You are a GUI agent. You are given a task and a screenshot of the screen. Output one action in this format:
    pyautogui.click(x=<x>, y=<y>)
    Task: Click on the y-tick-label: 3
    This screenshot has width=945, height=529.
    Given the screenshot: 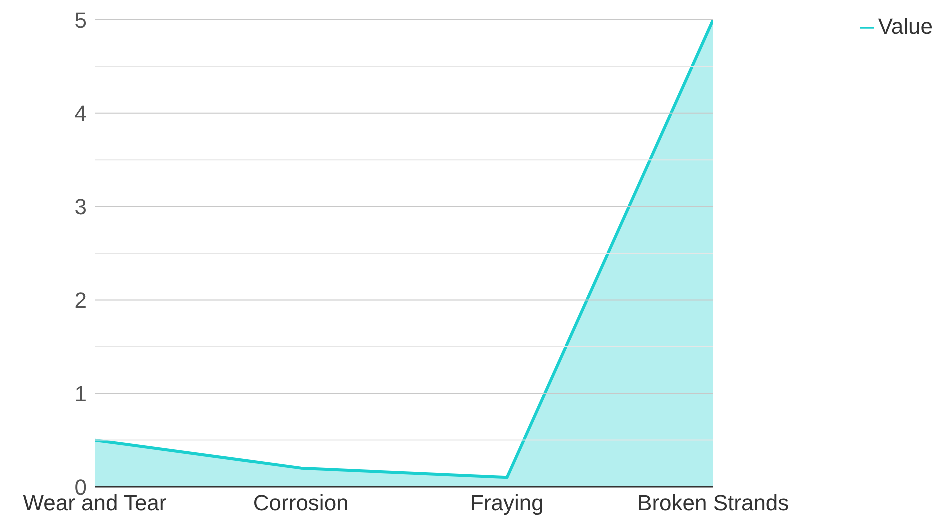 What is the action you would take?
    pyautogui.click(x=80, y=207)
    